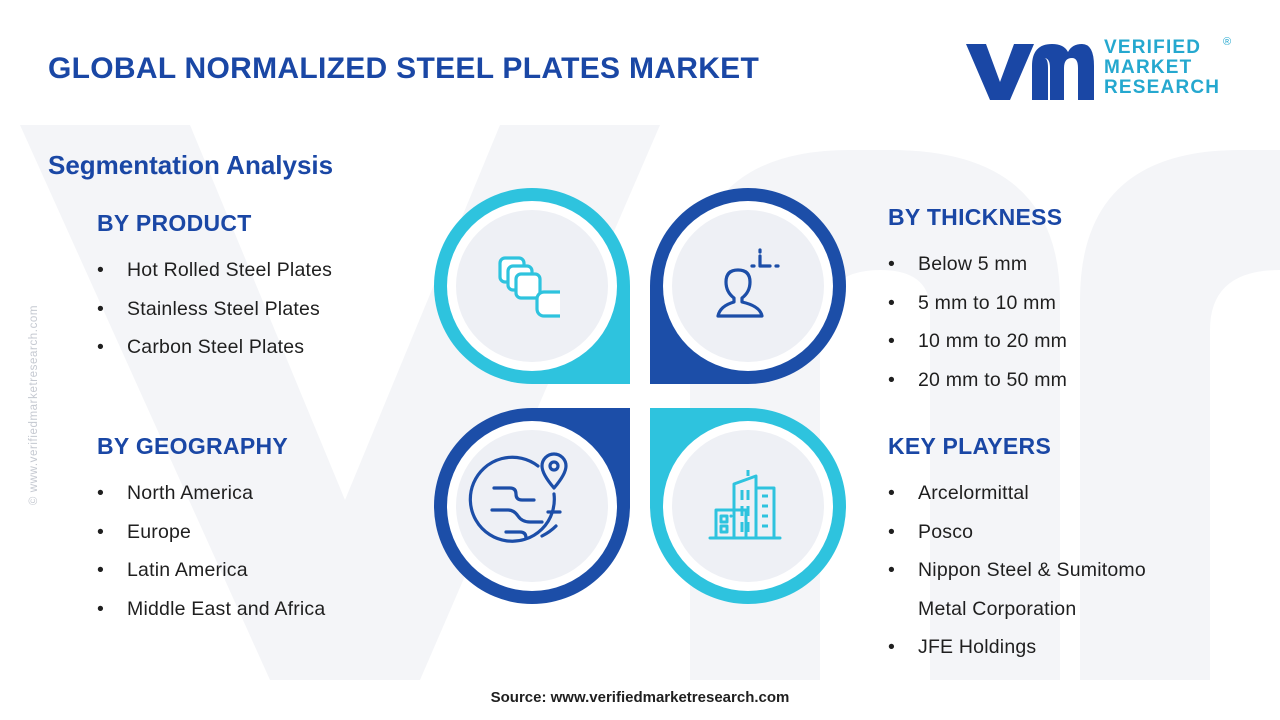  I want to click on quadrant-bottom-right, so click(748, 506).